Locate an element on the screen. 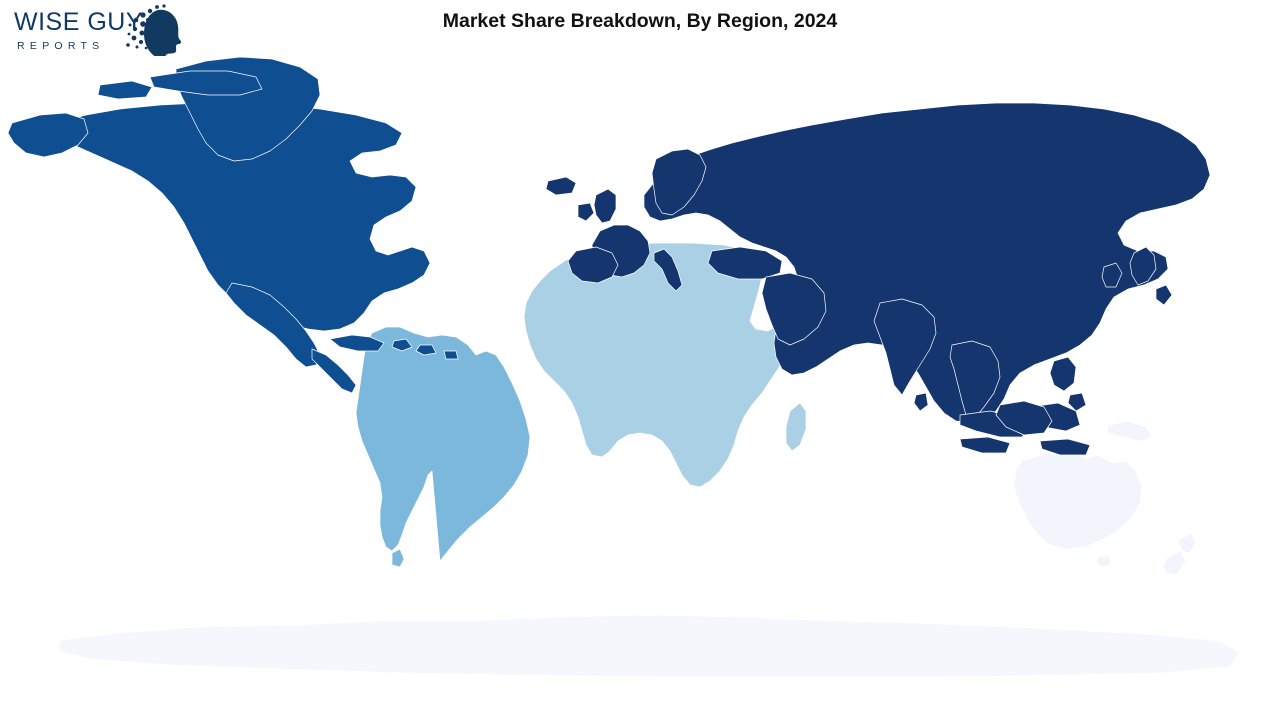  africa-landmass is located at coordinates (660, 365).